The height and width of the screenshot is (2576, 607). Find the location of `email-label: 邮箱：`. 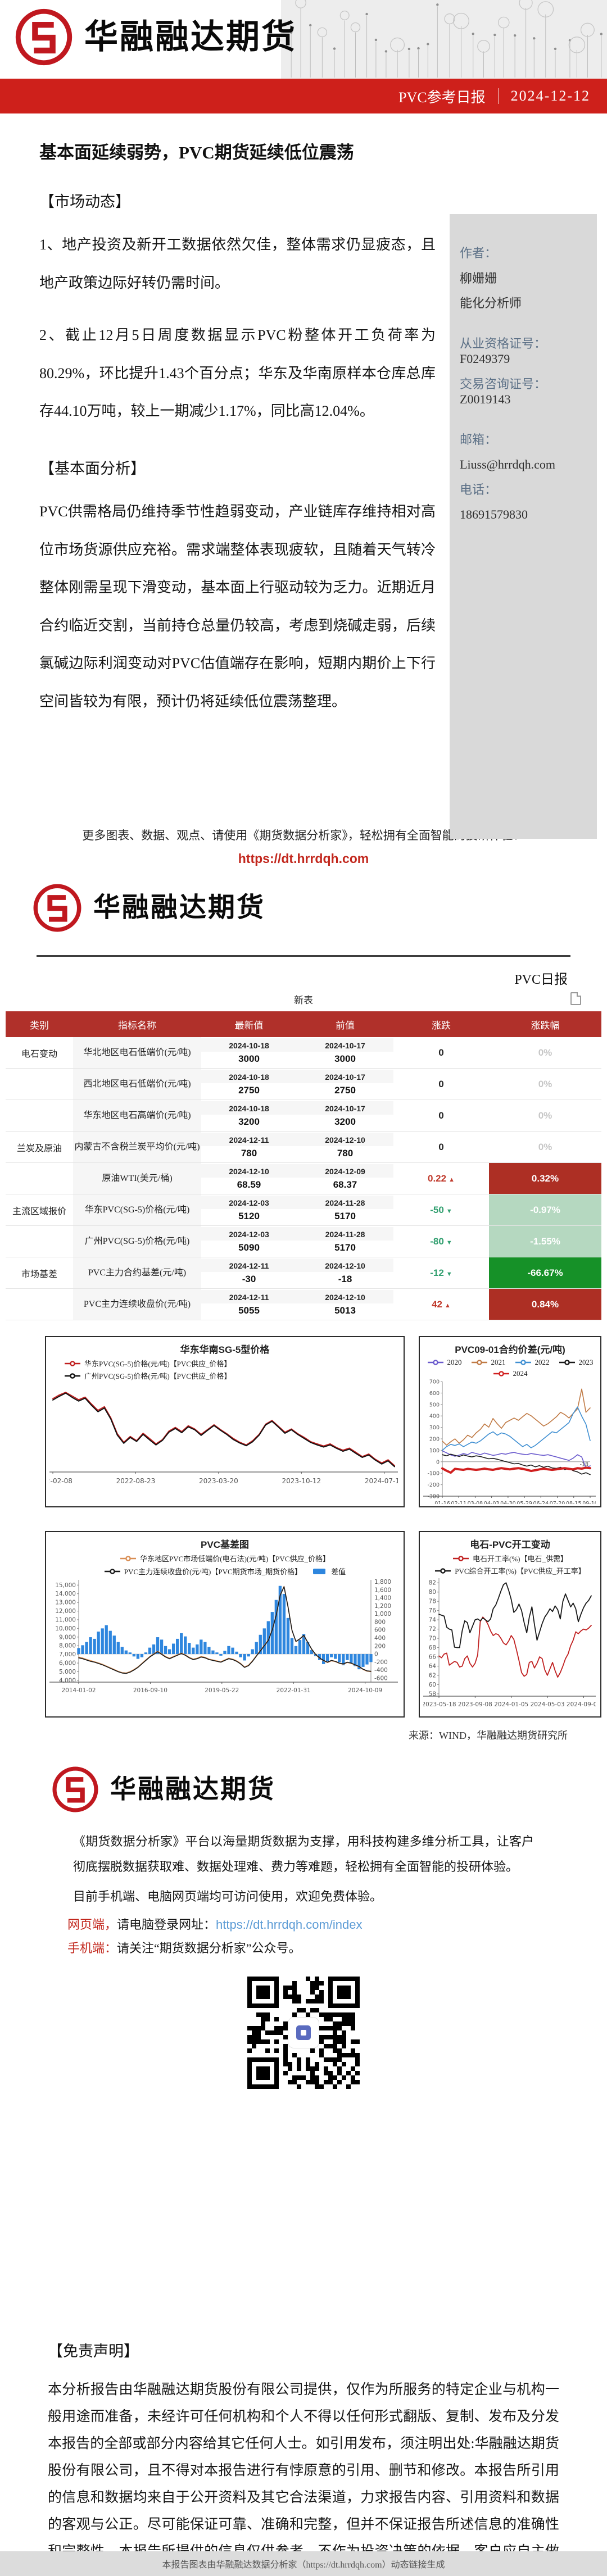

email-label: 邮箱： is located at coordinates (478, 440).